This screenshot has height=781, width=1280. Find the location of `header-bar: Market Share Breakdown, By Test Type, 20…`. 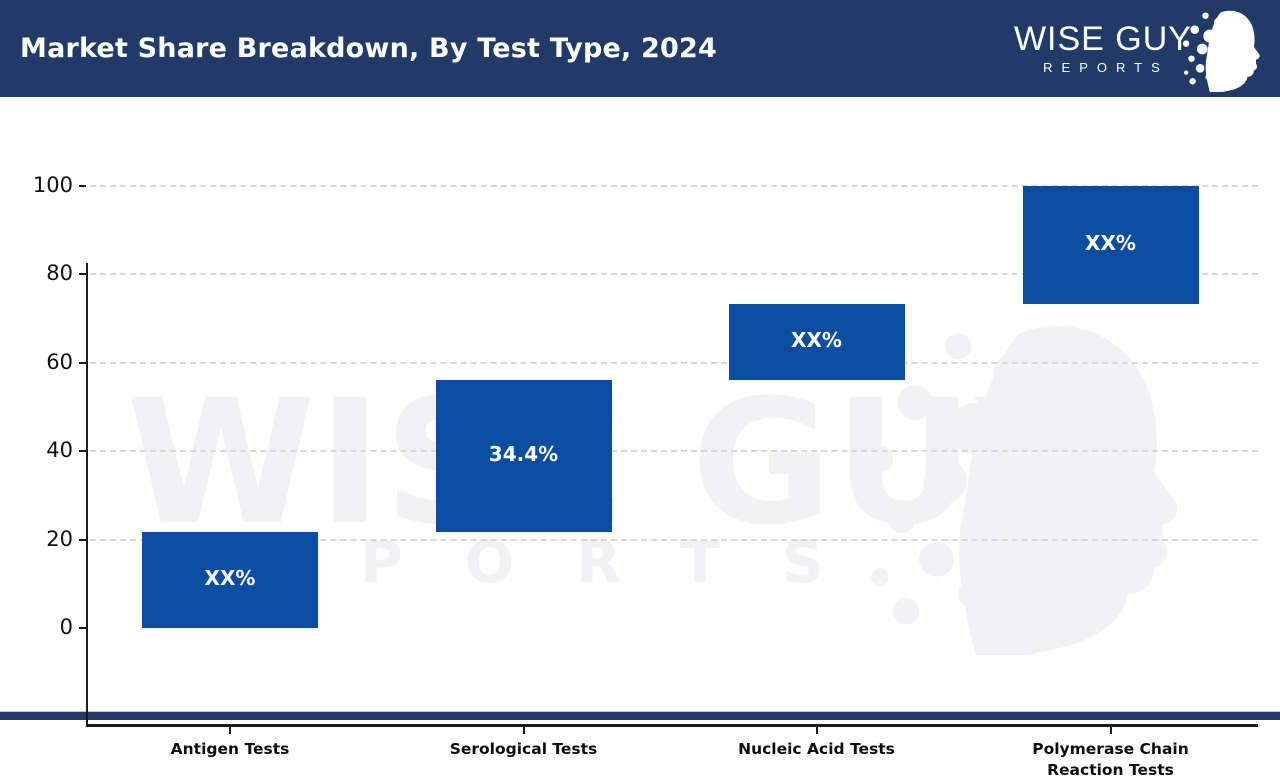

header-bar: Market Share Breakdown, By Test Type, 20… is located at coordinates (640, 48).